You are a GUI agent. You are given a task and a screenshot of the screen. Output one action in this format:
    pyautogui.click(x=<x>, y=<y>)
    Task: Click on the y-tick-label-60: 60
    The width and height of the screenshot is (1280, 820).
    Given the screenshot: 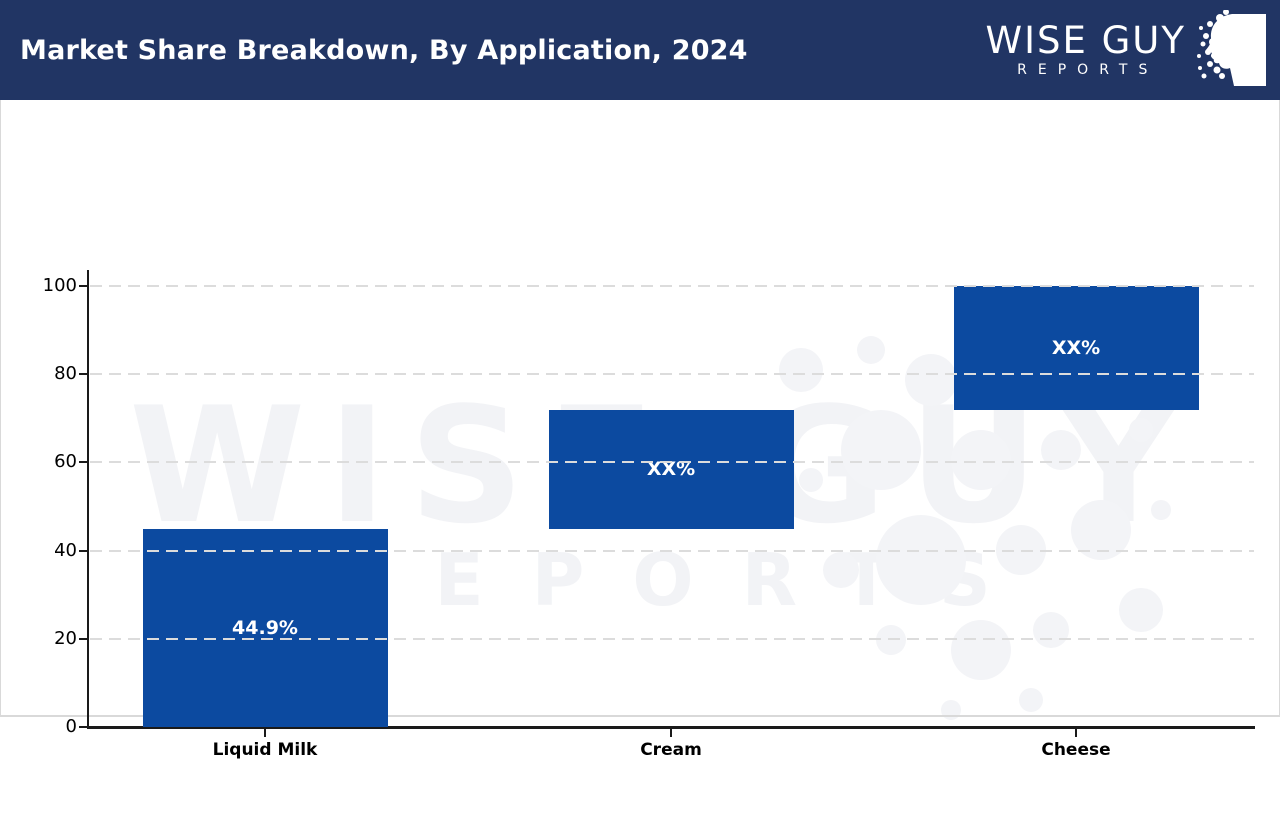 What is the action you would take?
    pyautogui.click(x=65, y=462)
    